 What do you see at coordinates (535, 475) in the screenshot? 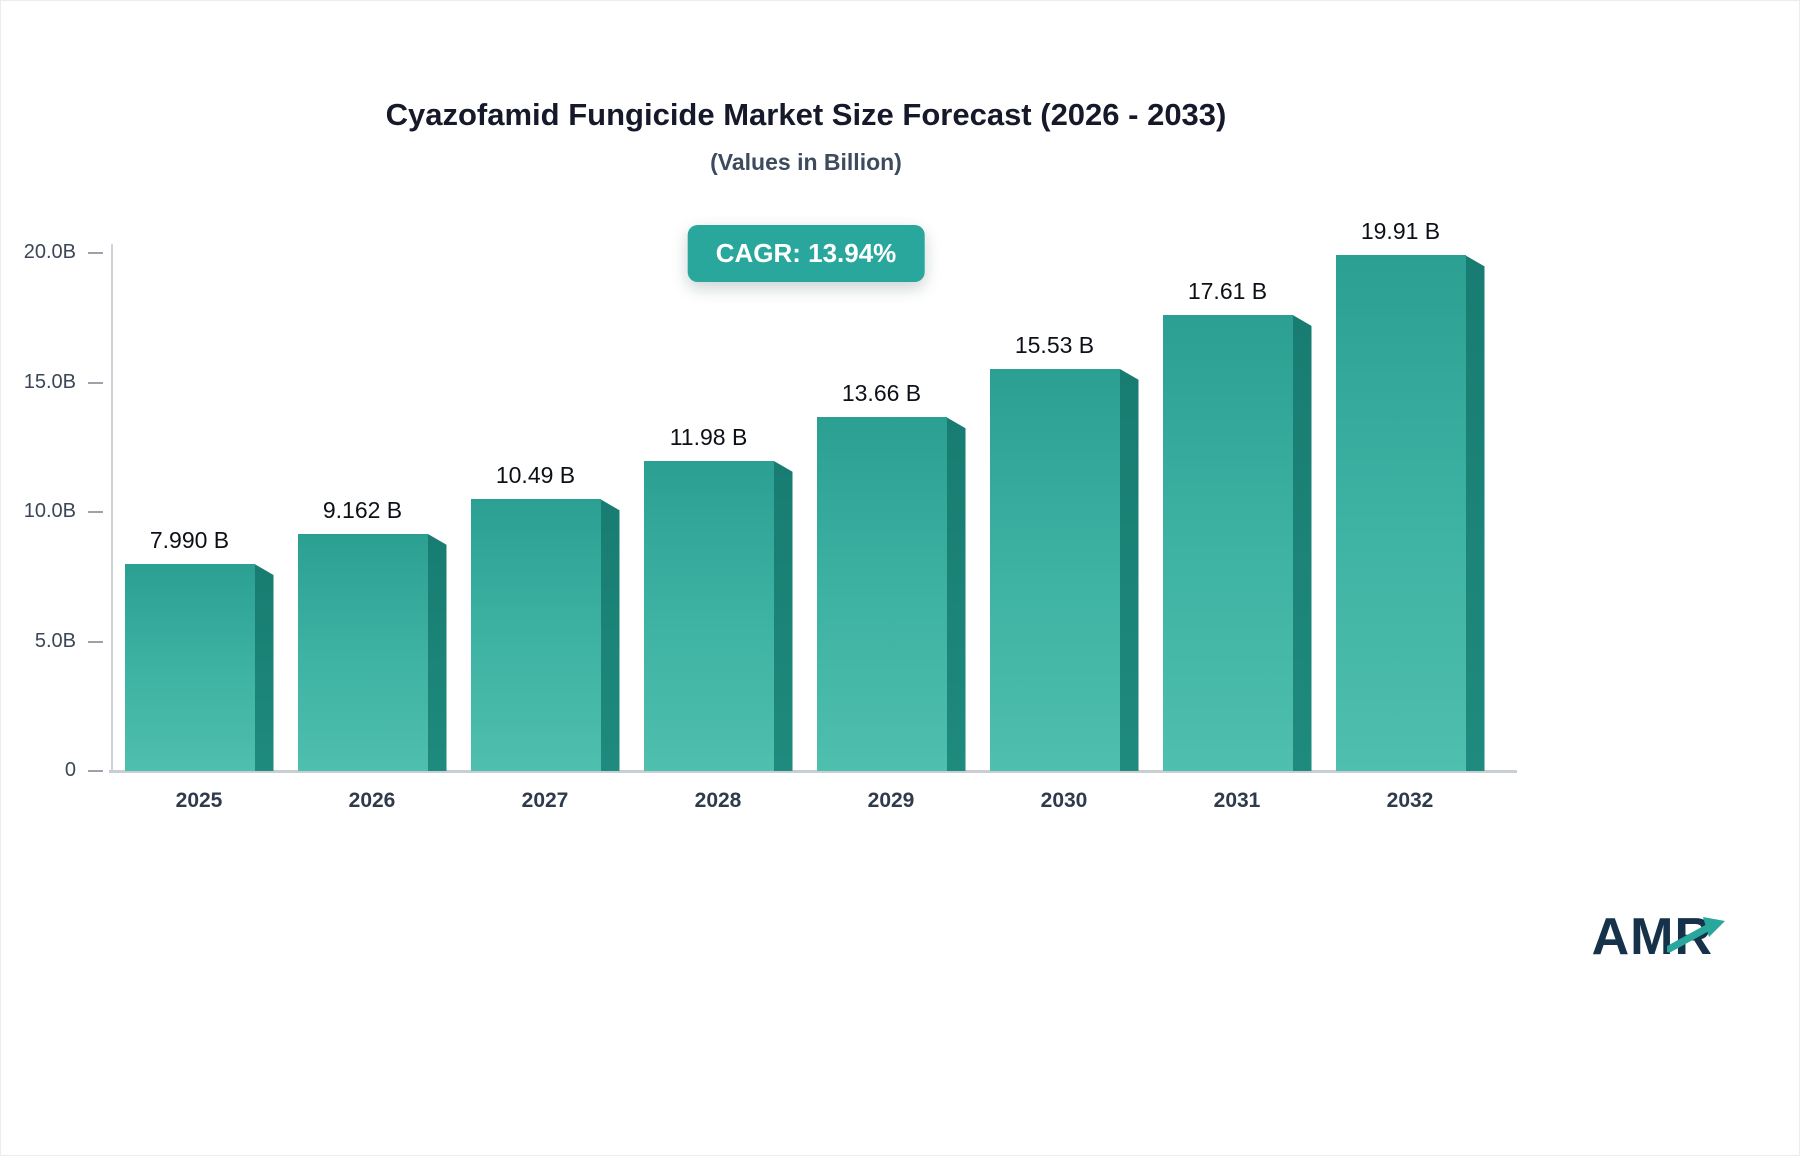
I see `bar-value-label: 10.49 B` at bounding box center [535, 475].